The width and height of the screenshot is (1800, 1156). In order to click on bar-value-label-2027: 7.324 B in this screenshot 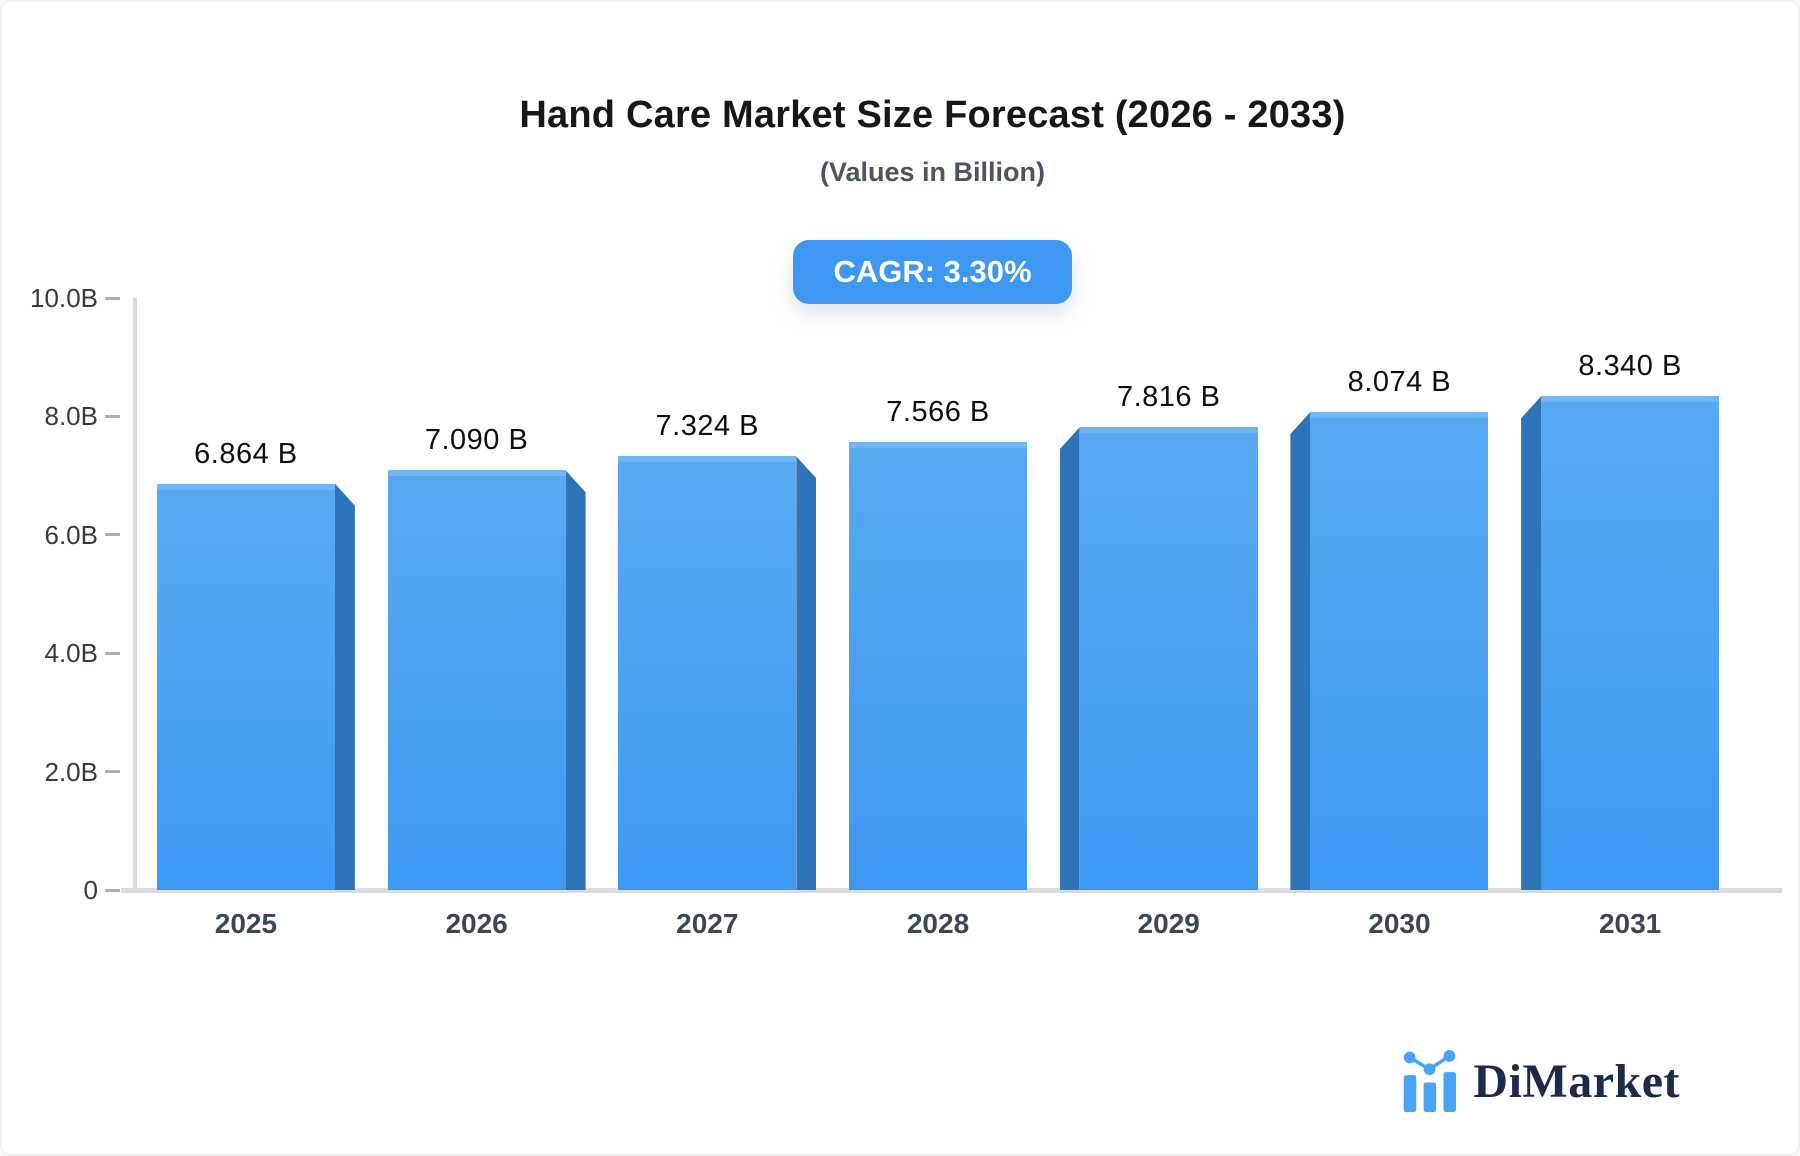, I will do `click(707, 426)`.